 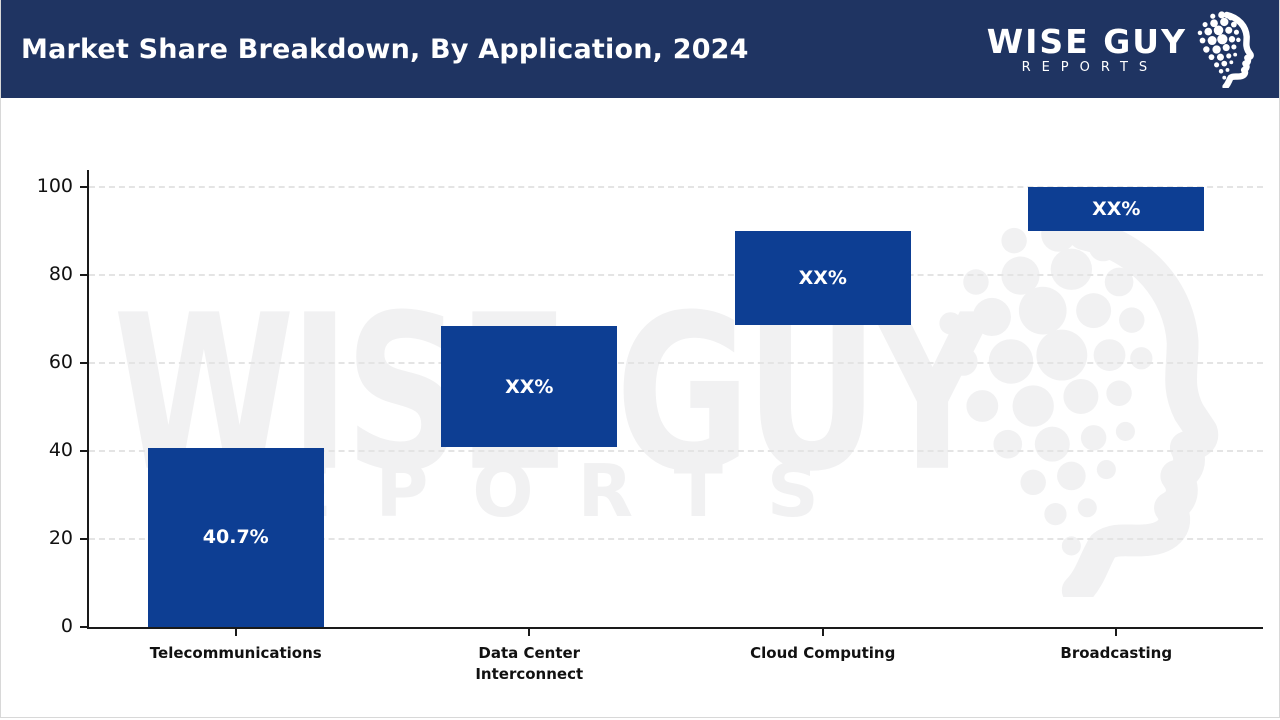 What do you see at coordinates (1116, 653) in the screenshot?
I see `x-category-label: Broadcasting` at bounding box center [1116, 653].